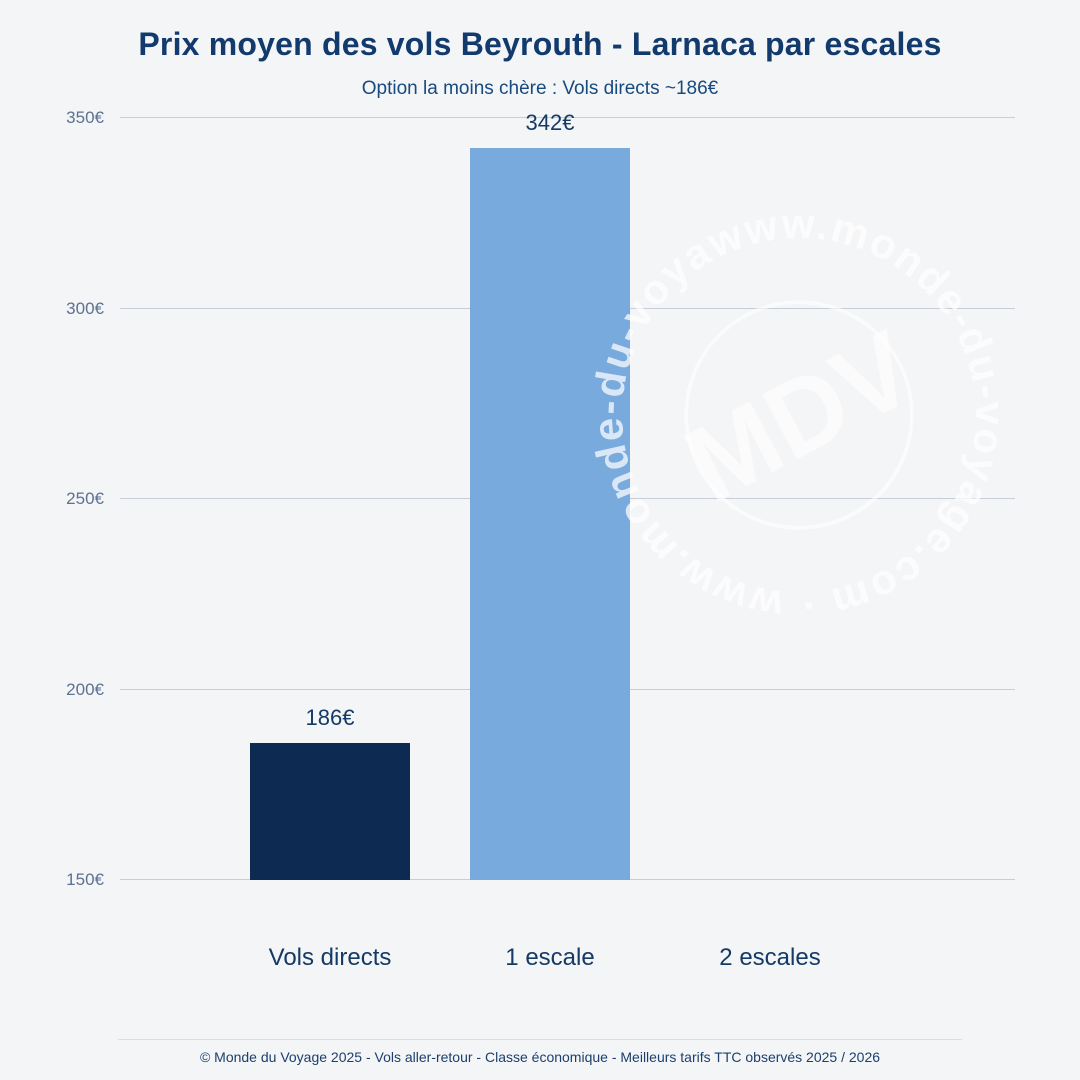 This screenshot has height=1080, width=1080. What do you see at coordinates (330, 811) in the screenshot?
I see `bar-vols-directs` at bounding box center [330, 811].